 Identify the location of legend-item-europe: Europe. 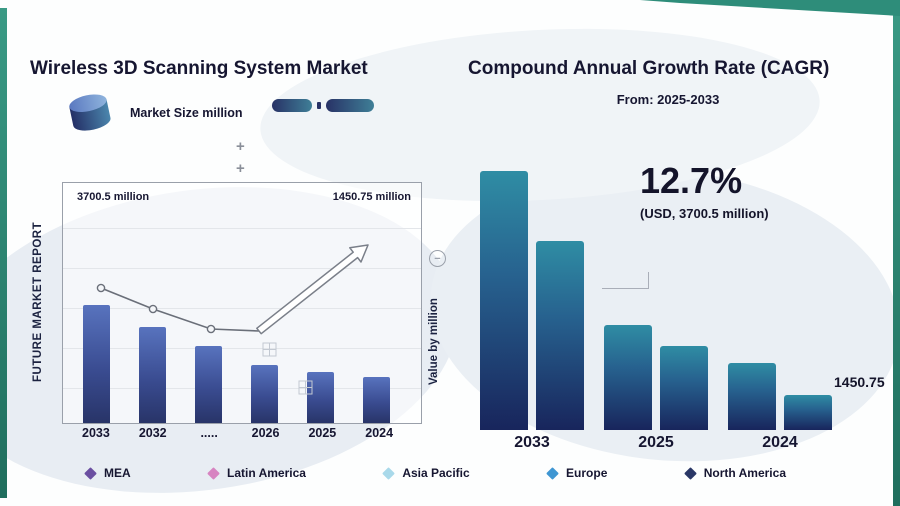
(577, 473).